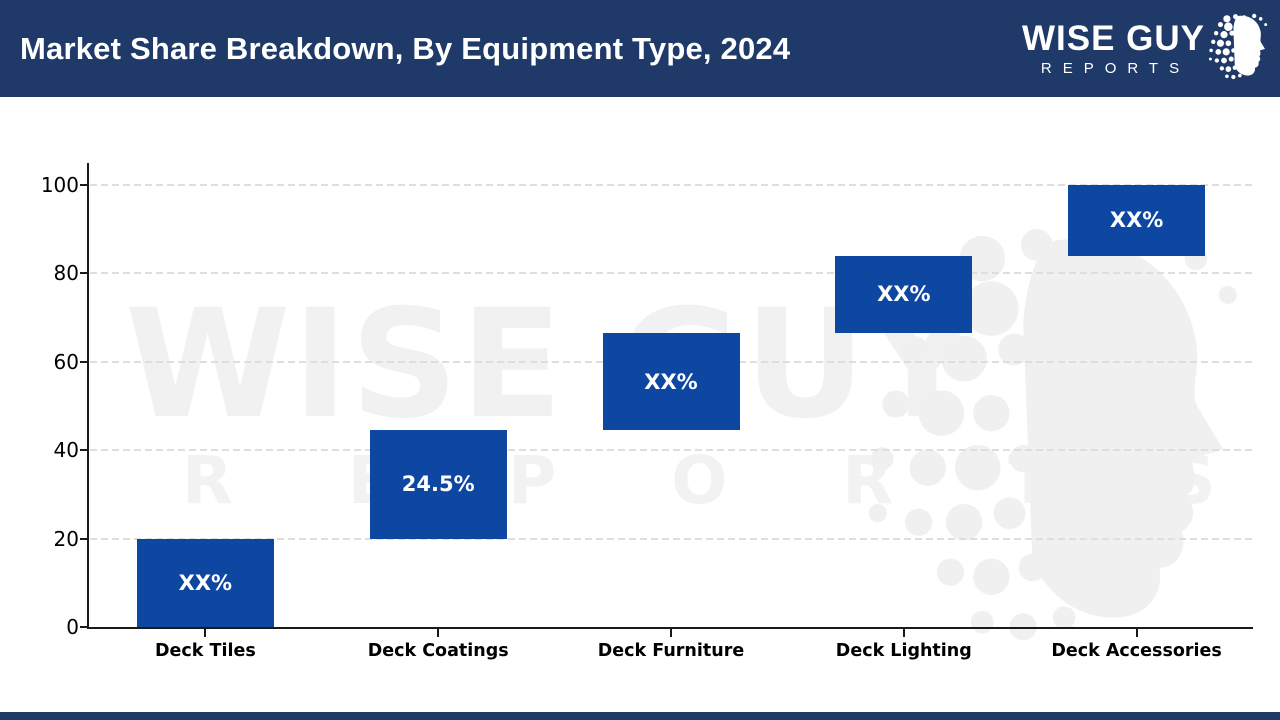 This screenshot has height=720, width=1280. I want to click on logo-text: WISE GUY REPORTS, so click(1113, 48).